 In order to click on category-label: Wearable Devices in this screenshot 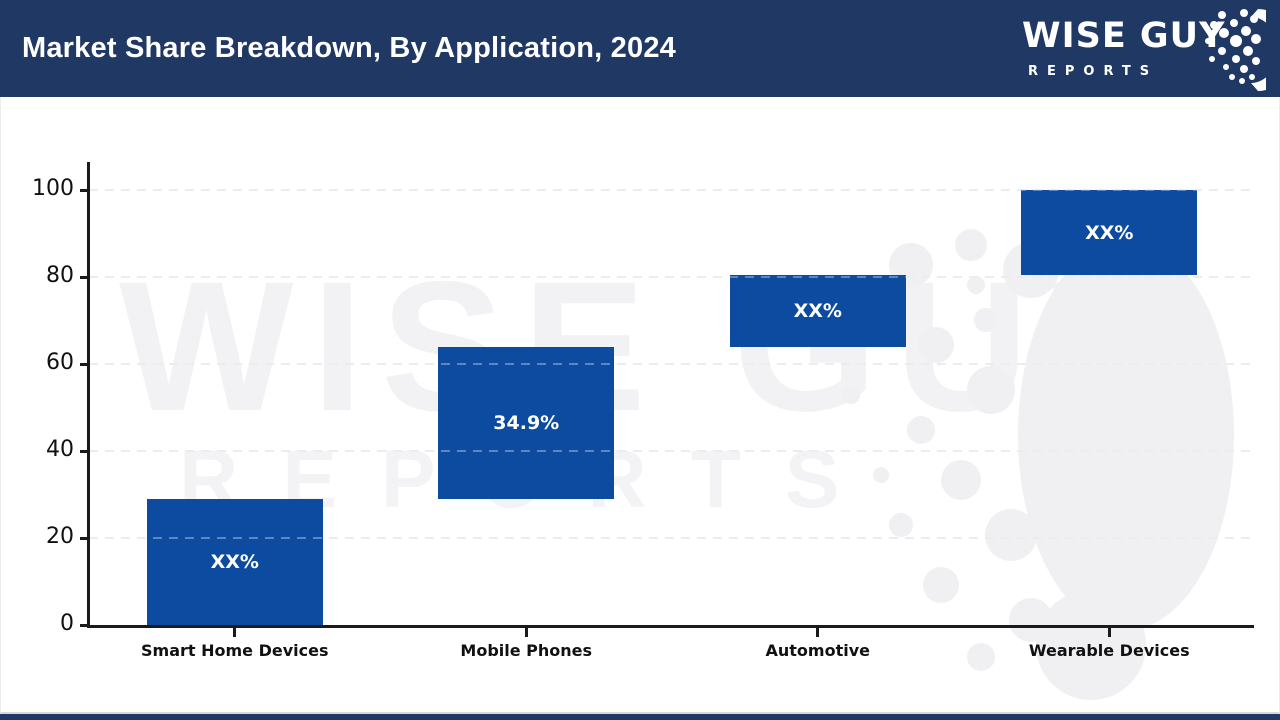, I will do `click(1109, 650)`.